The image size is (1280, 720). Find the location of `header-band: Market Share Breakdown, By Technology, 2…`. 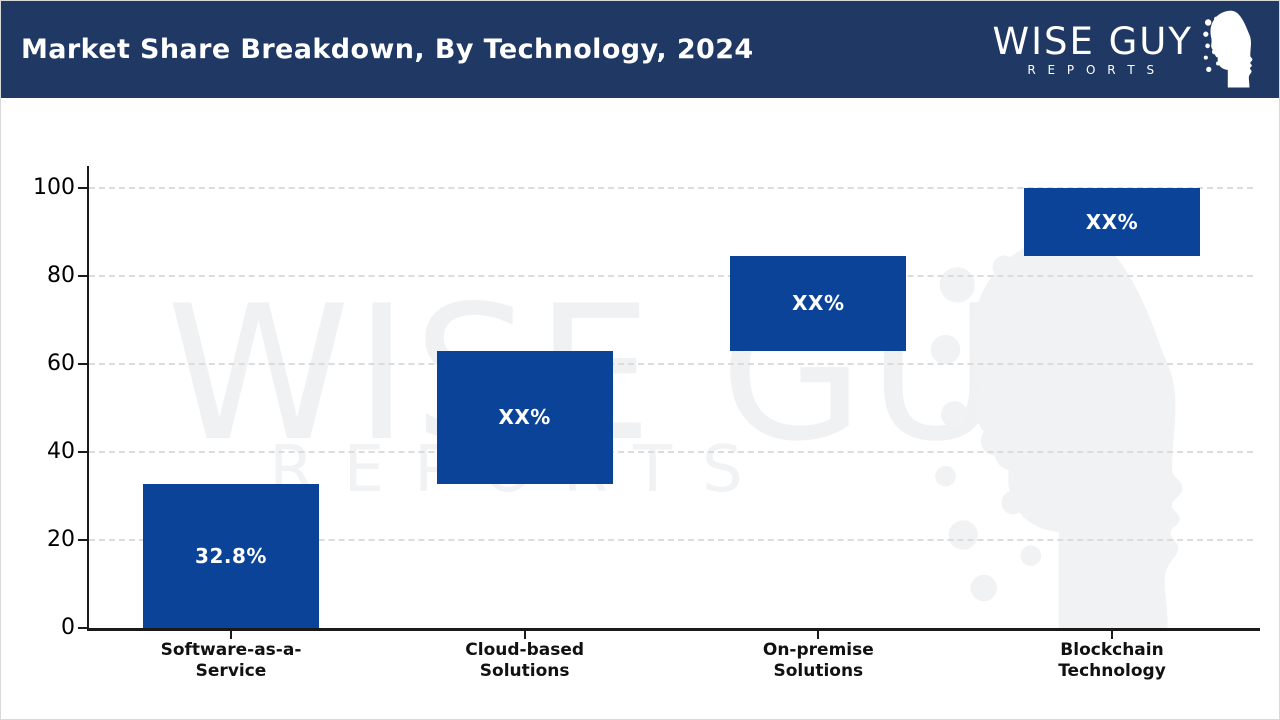

header-band: Market Share Breakdown, By Technology, 2… is located at coordinates (640, 49).